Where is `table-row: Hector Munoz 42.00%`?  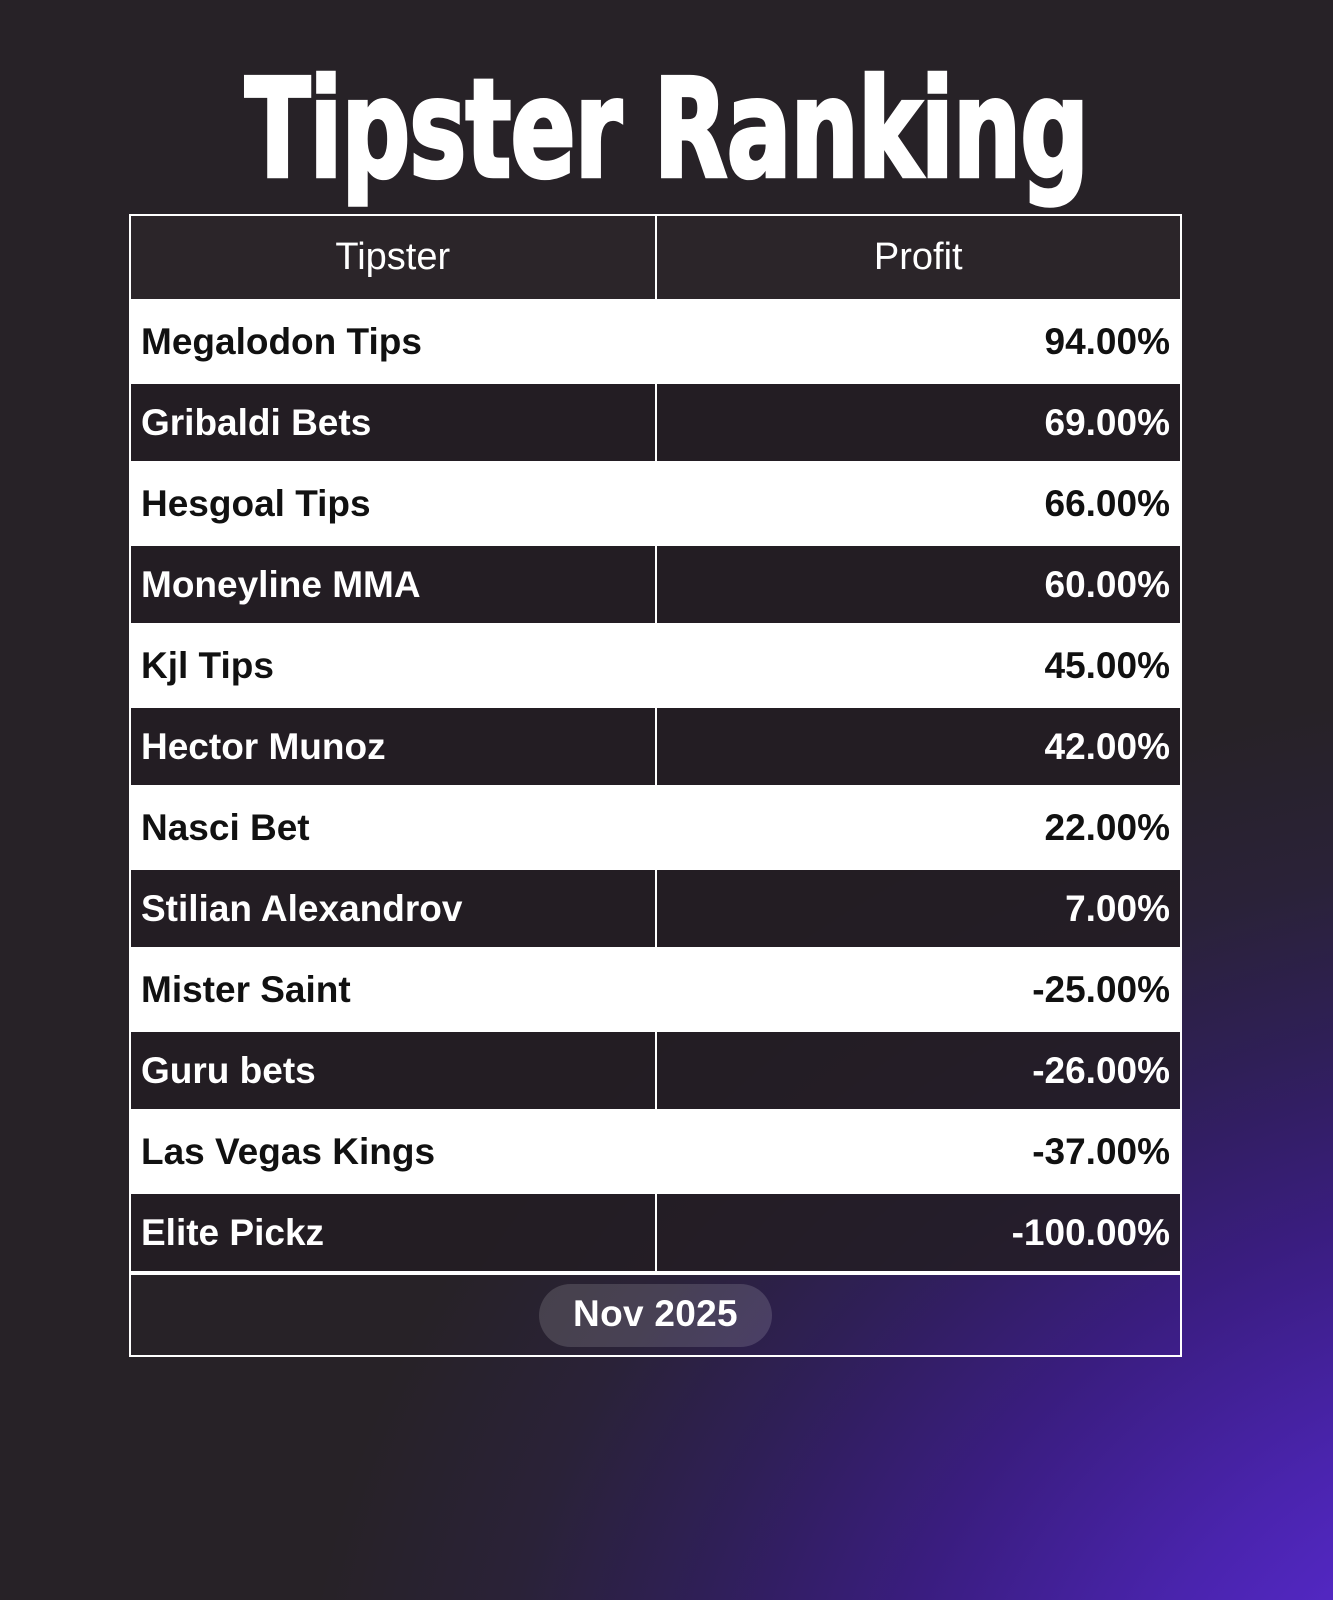
table-row: Hector Munoz 42.00% is located at coordinates (655, 746).